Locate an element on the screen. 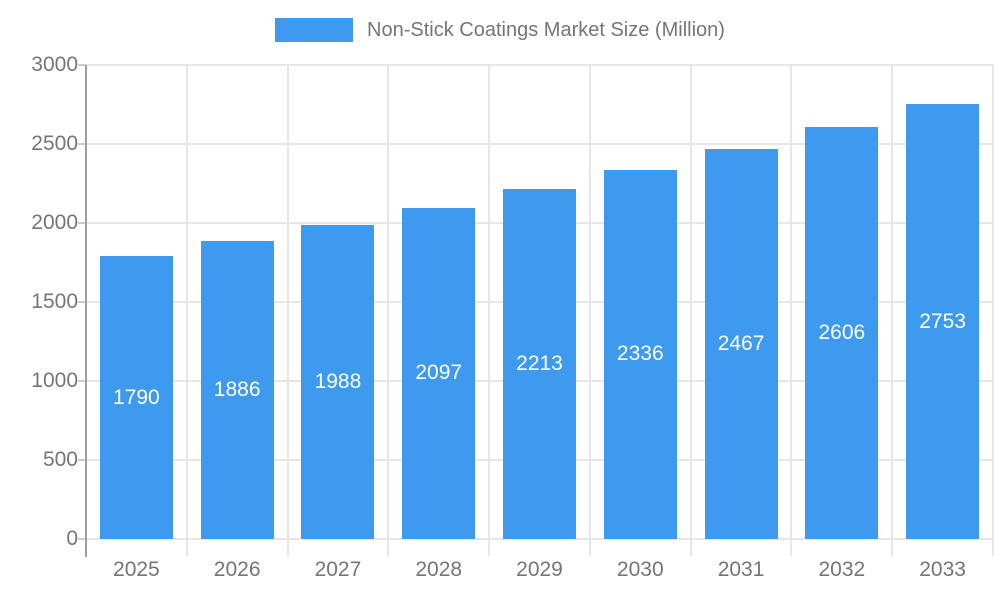 The image size is (1000, 600). bar-value-label-2026: 1886 is located at coordinates (237, 389).